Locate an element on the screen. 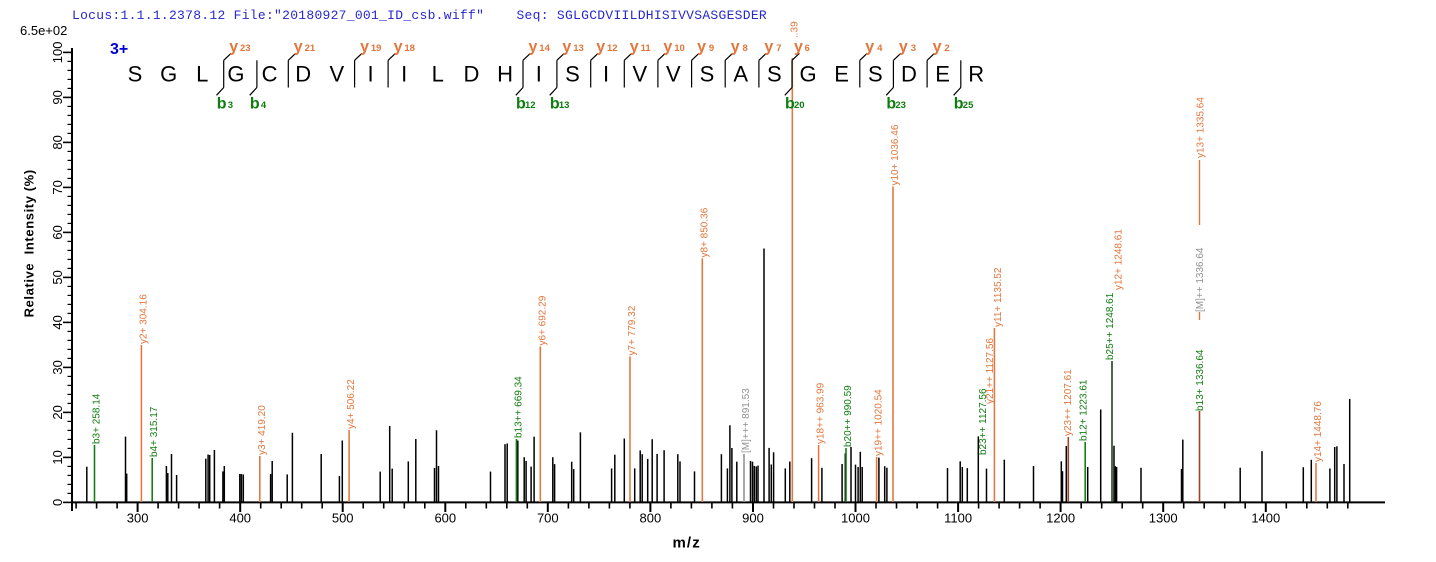 This screenshot has height=562, width=1436. svg-text: 600 is located at coordinates (445, 518).